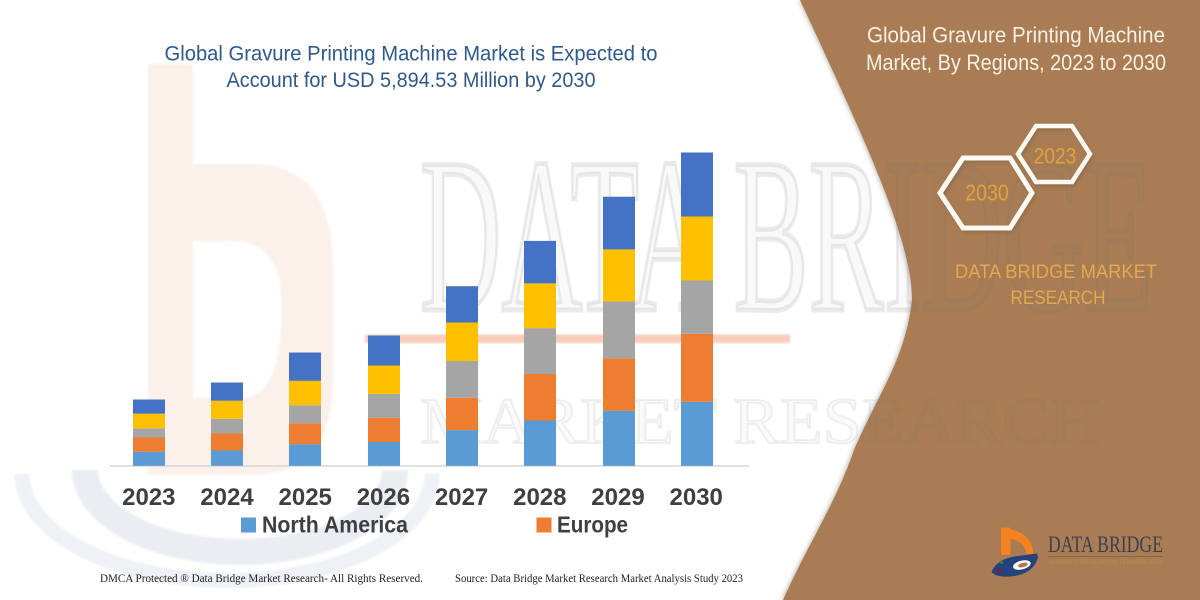 Image resolution: width=1200 pixels, height=600 pixels. I want to click on svg-text: Europe, so click(592, 525).